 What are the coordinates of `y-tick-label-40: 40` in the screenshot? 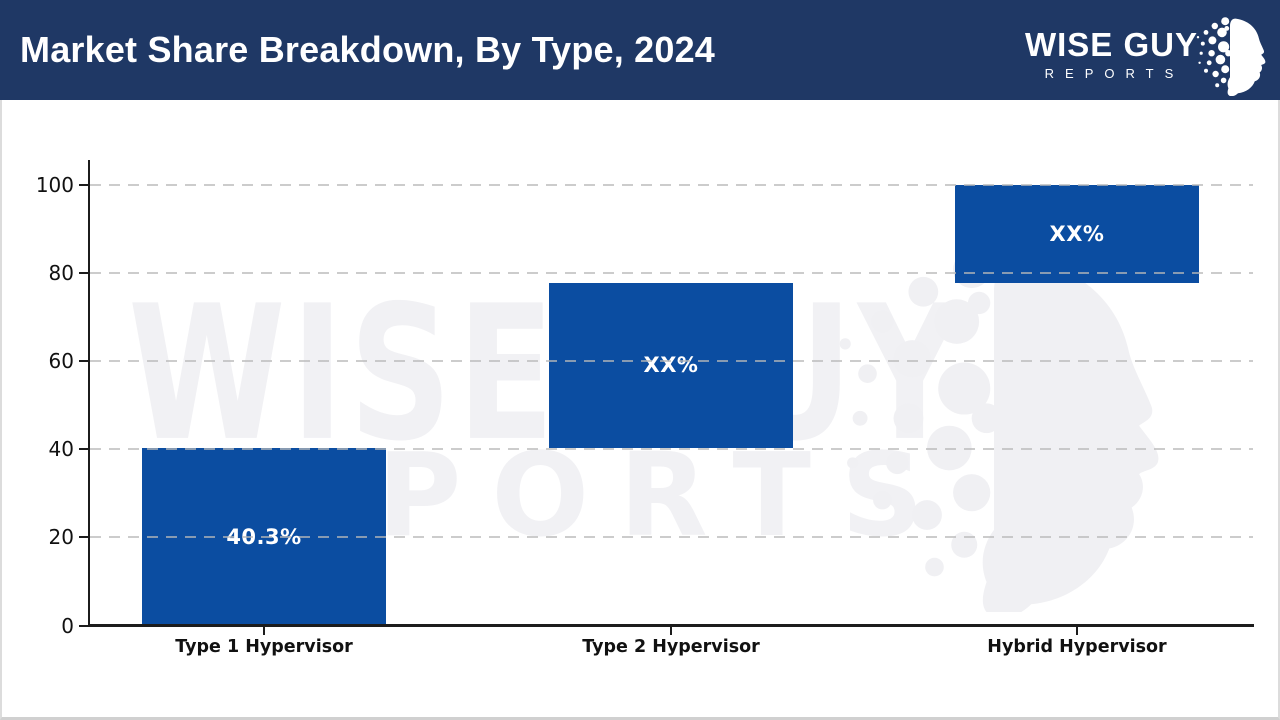 It's located at (61, 449).